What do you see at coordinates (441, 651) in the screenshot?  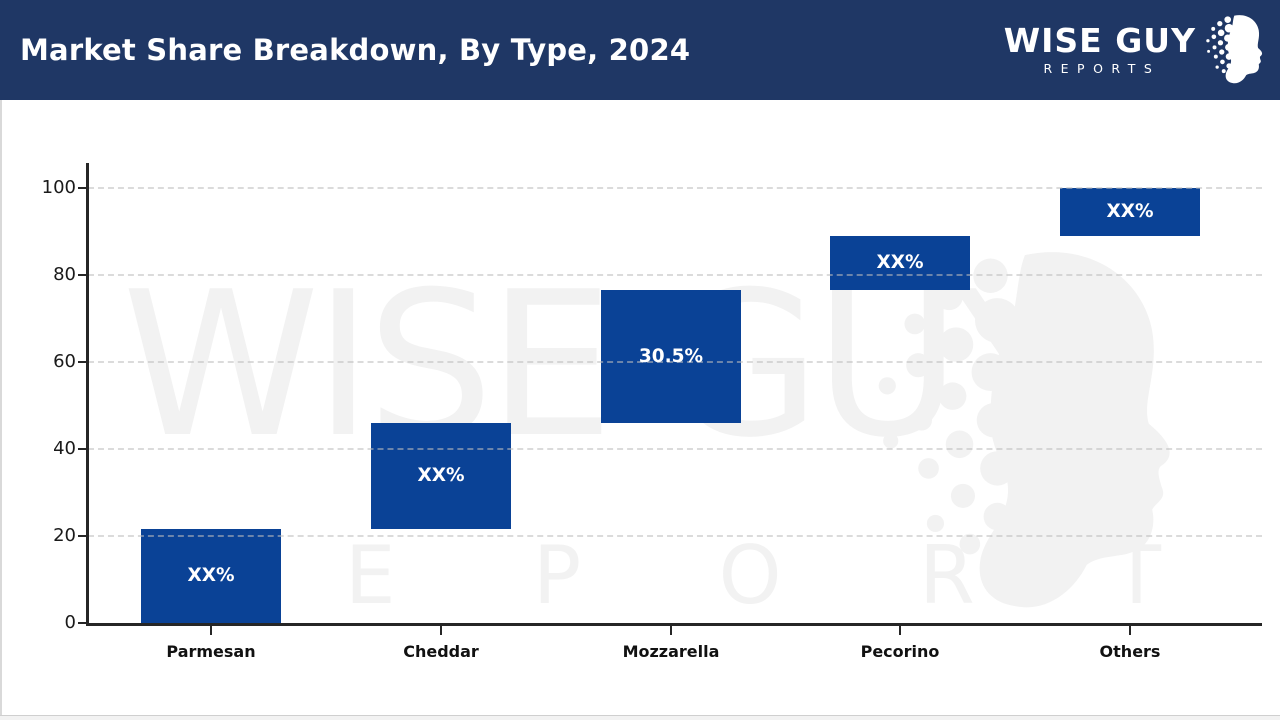 I see `category-label-cheddar: Cheddar` at bounding box center [441, 651].